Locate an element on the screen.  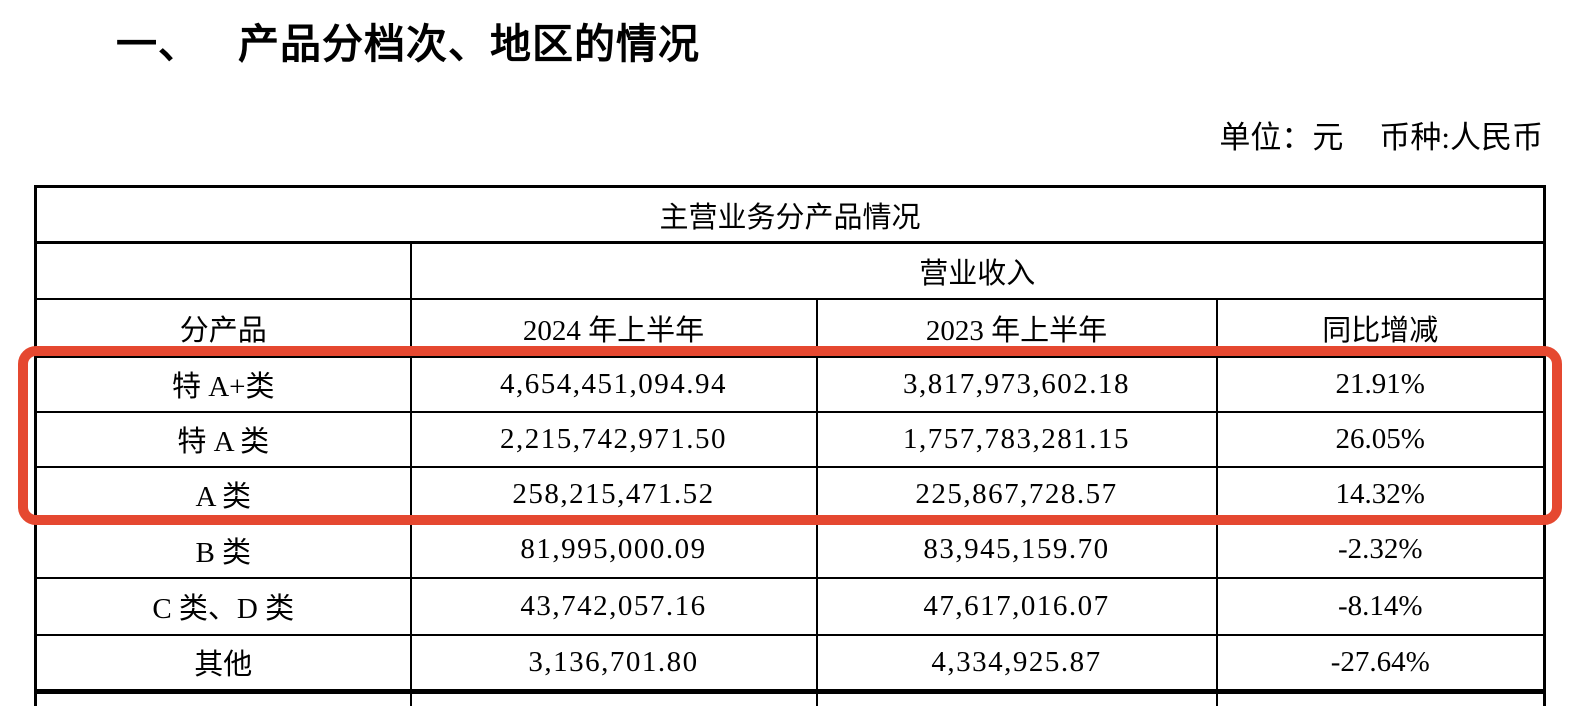
revenue-2024-cell: 81,995,000.09 is located at coordinates (613, 549).